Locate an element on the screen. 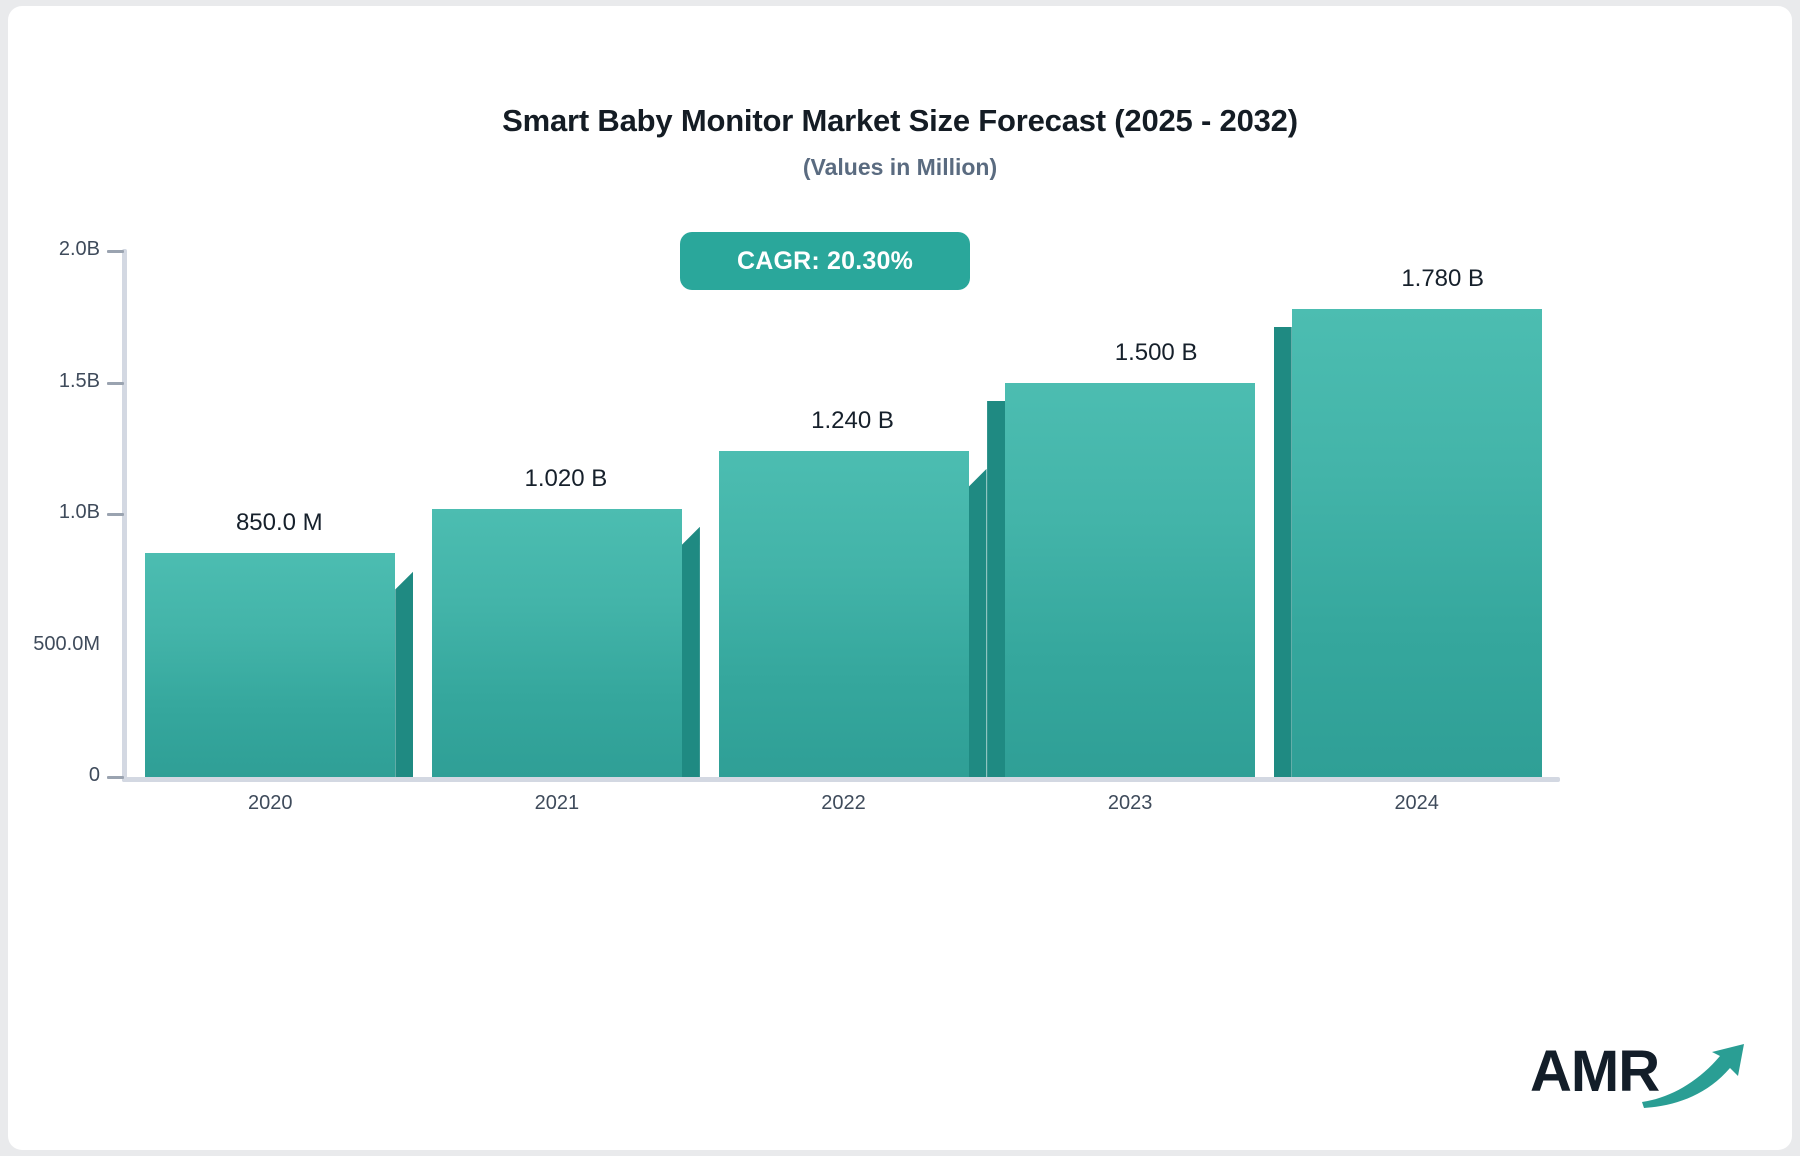 The height and width of the screenshot is (1156, 1800). y-axis-line is located at coordinates (124, 515).